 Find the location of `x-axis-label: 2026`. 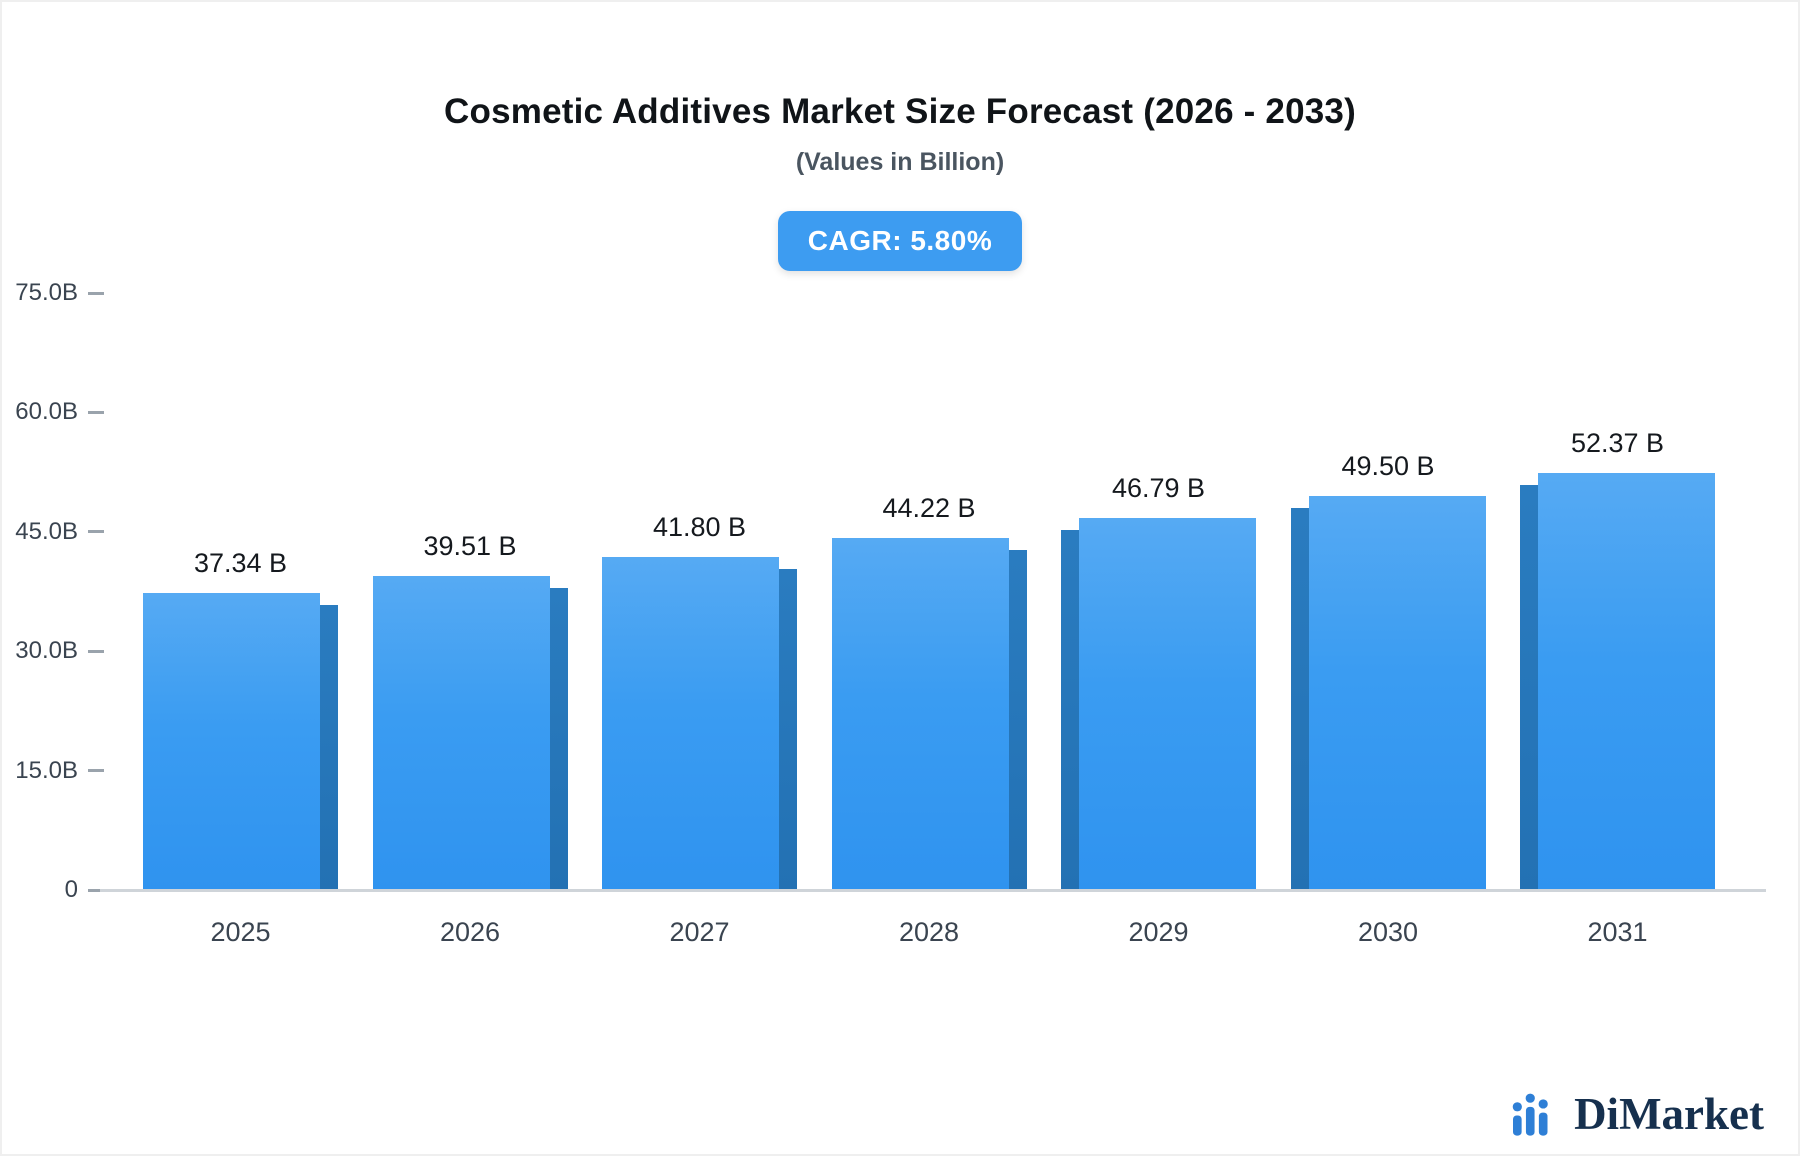

x-axis-label: 2026 is located at coordinates (470, 932).